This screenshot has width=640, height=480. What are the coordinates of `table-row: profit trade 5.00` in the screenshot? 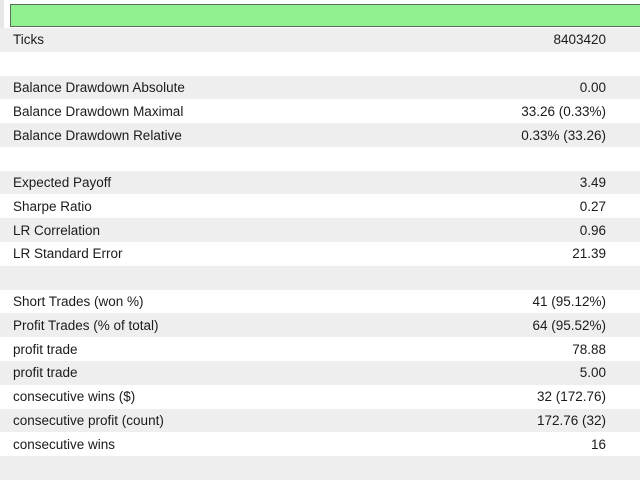 It's located at (320, 372).